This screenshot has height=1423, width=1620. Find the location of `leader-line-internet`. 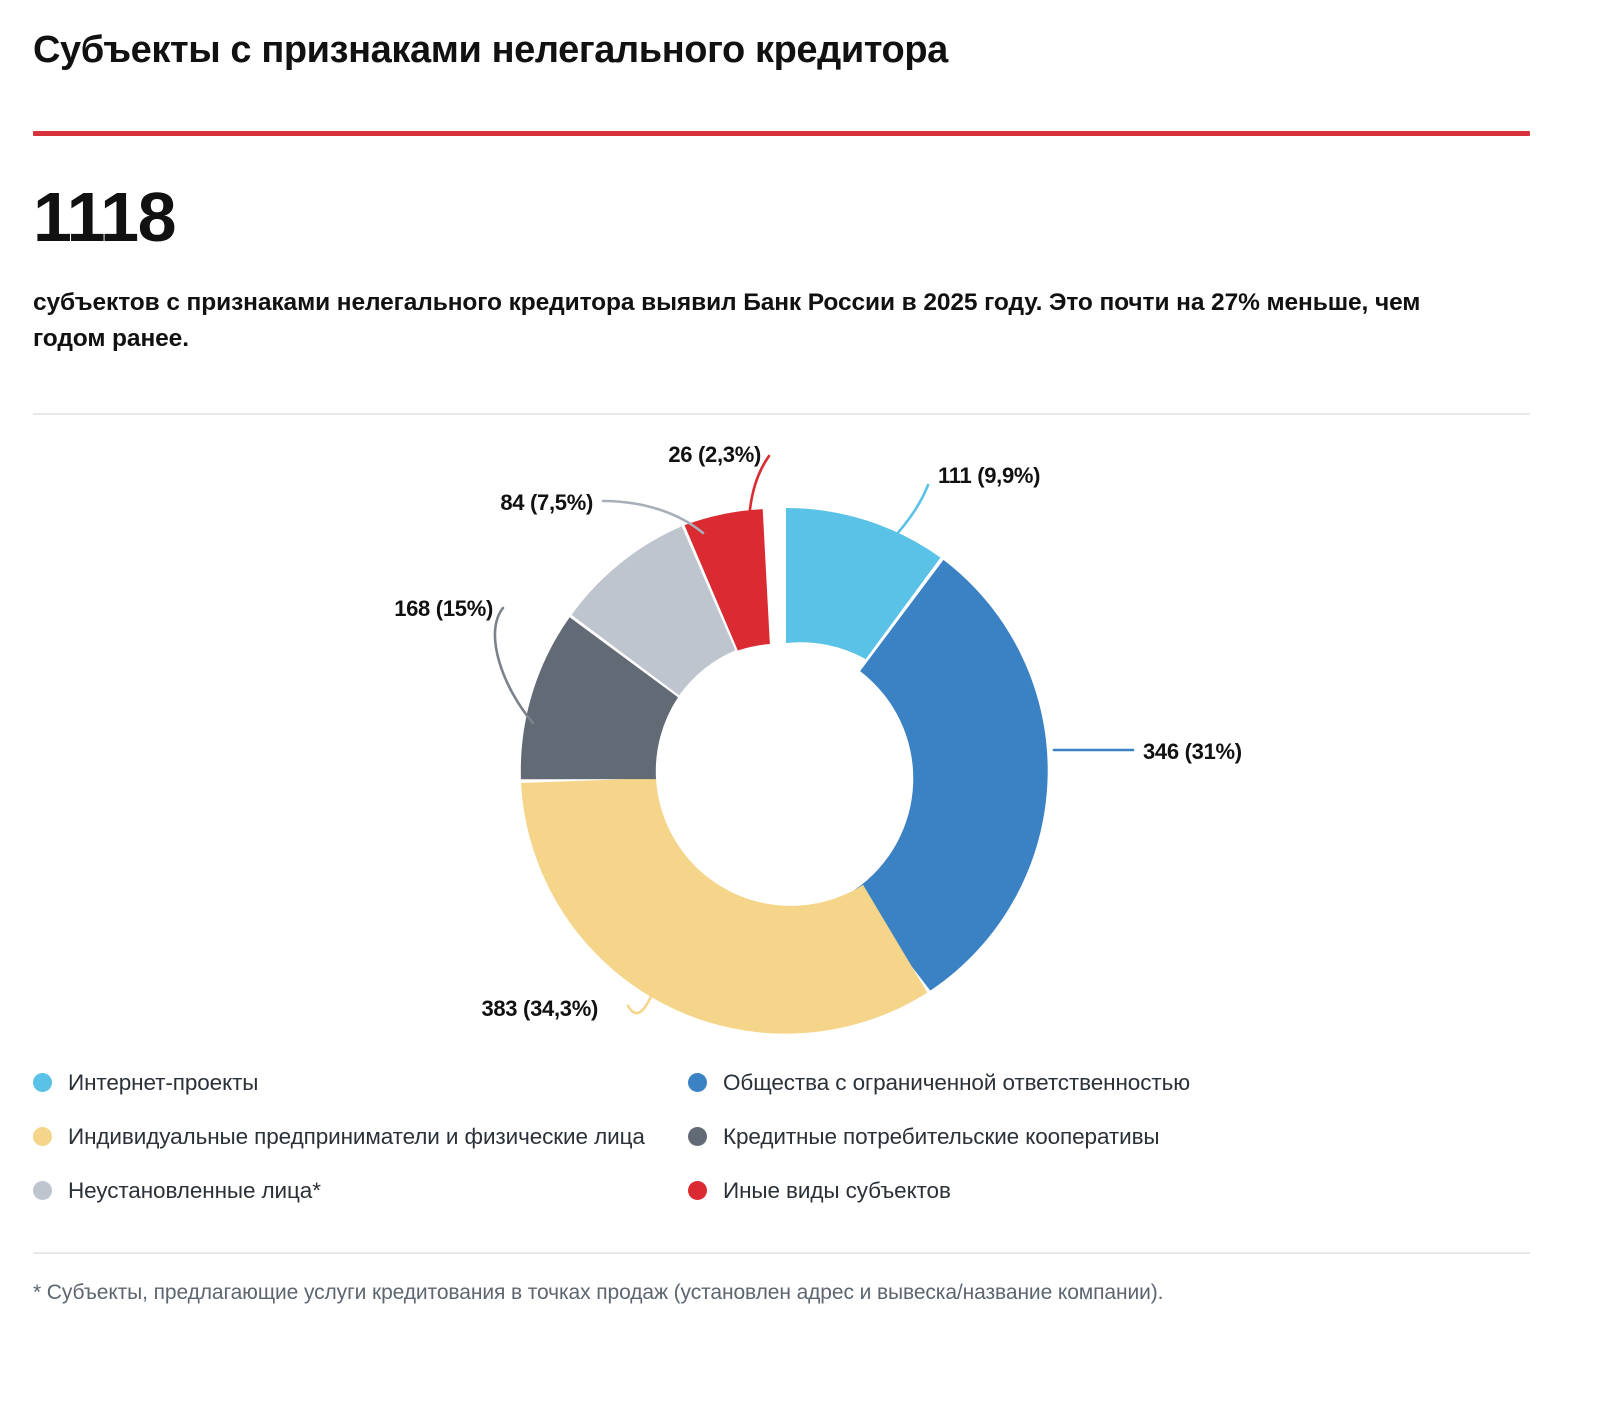

leader-line-internet is located at coordinates (907, 515).